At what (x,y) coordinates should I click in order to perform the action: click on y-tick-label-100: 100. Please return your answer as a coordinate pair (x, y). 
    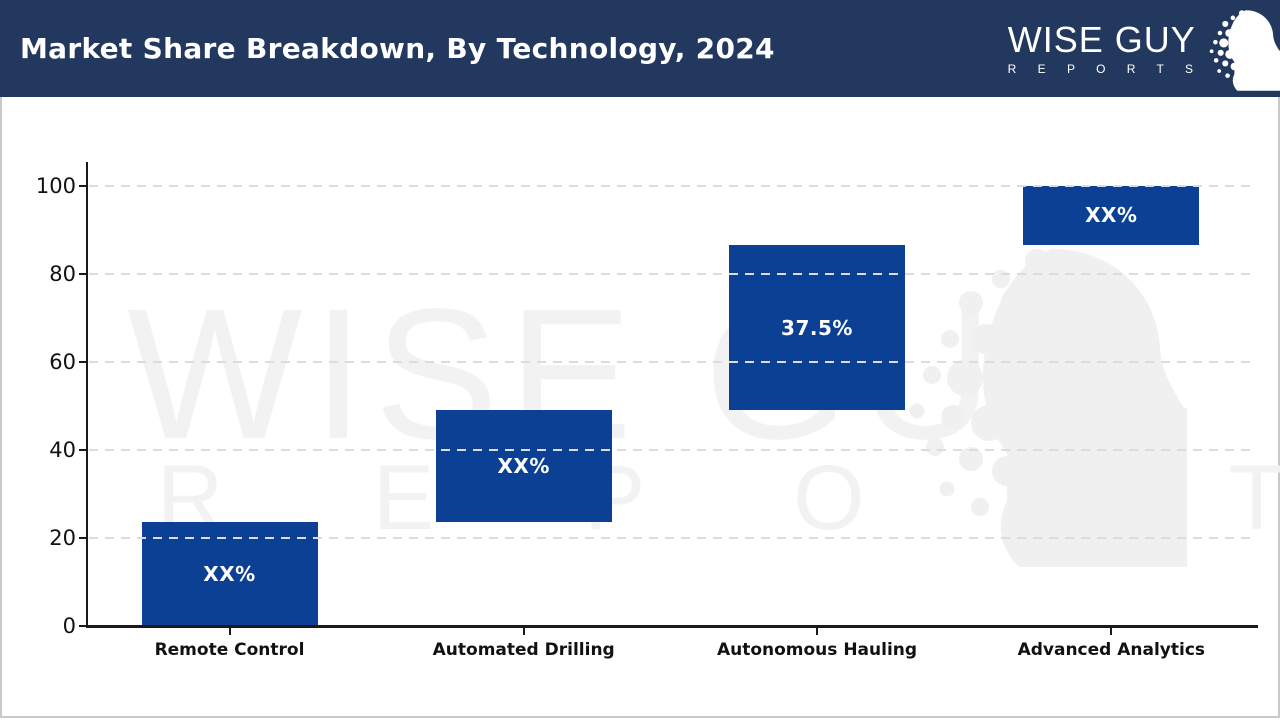
    Looking at the image, I should click on (55, 185).